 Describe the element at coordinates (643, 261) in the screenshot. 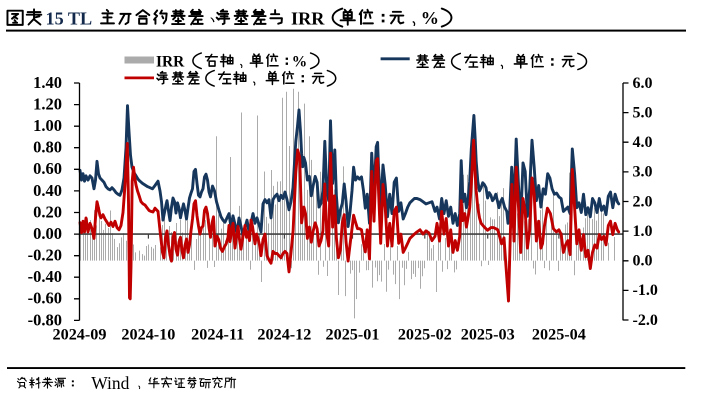

I see `svg-text: 0.0` at that location.